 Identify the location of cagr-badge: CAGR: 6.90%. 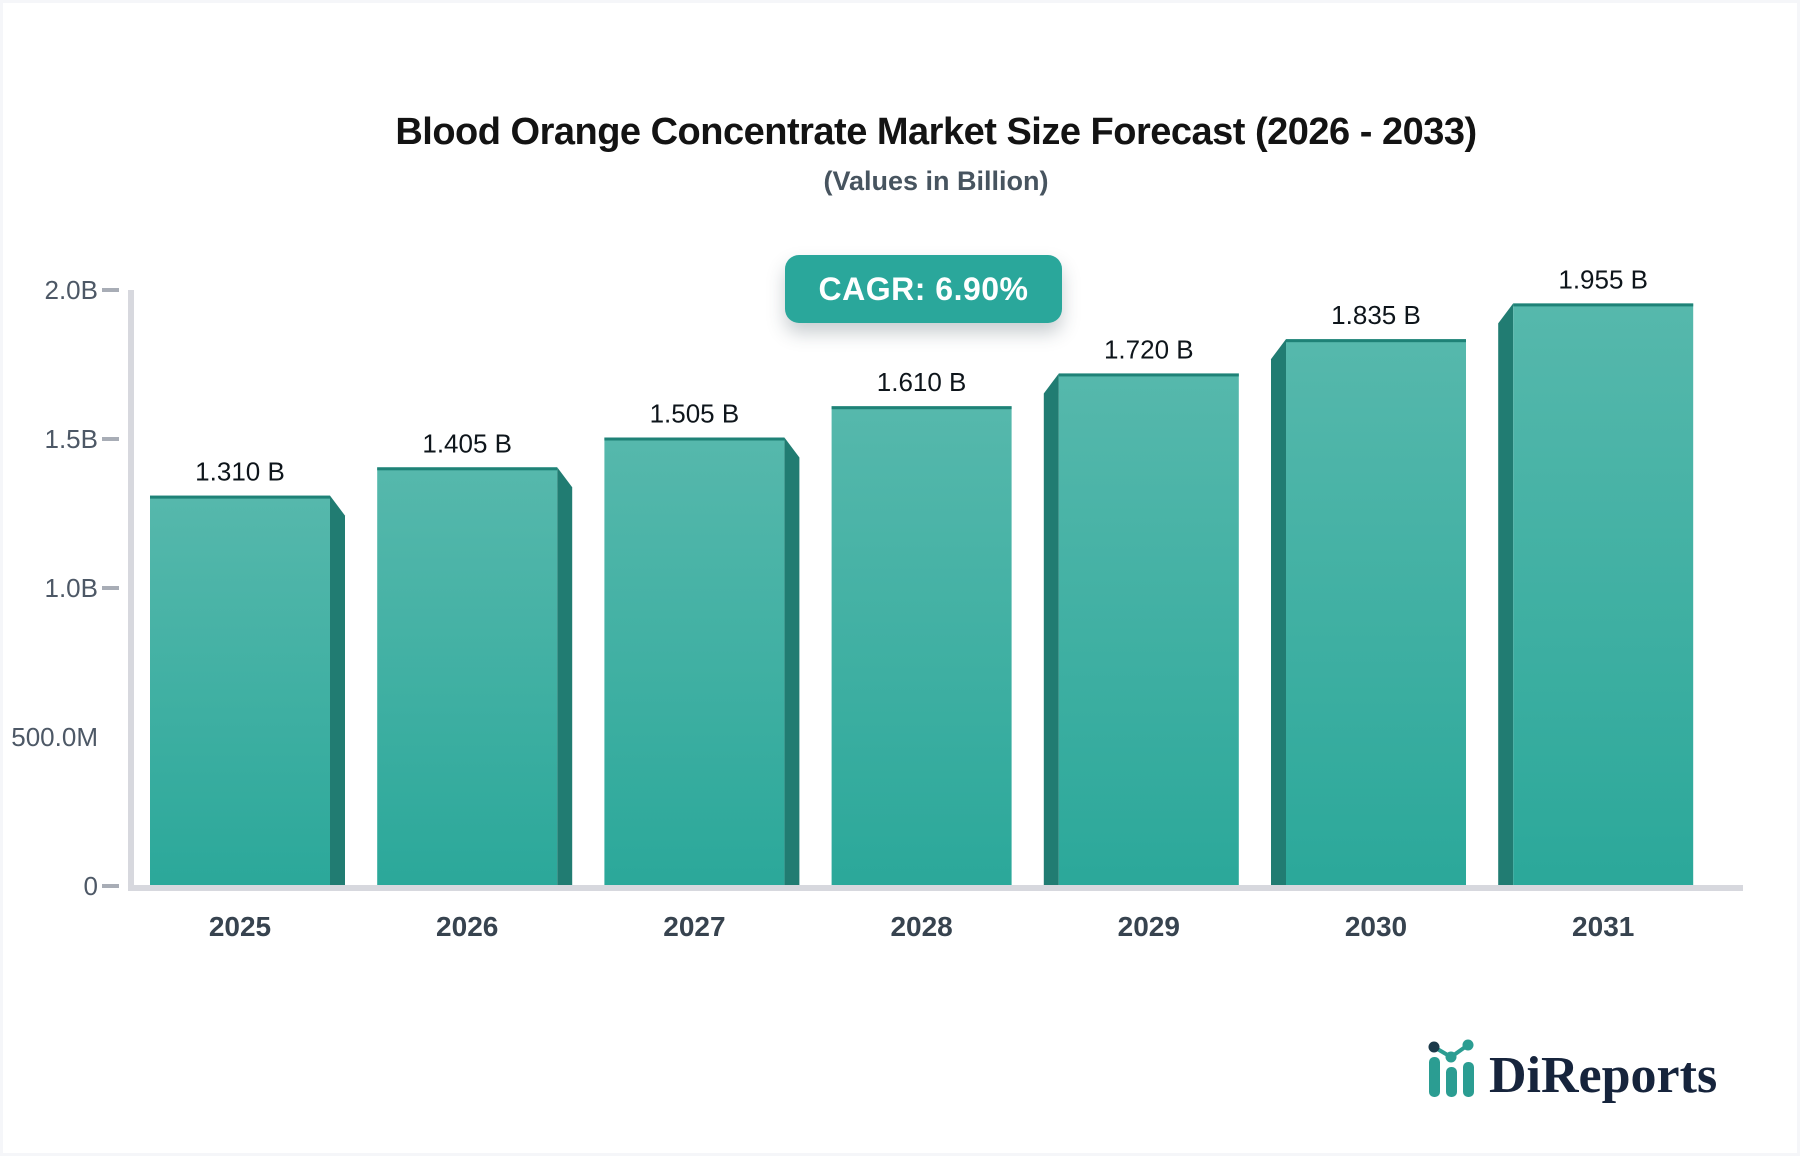
(923, 289).